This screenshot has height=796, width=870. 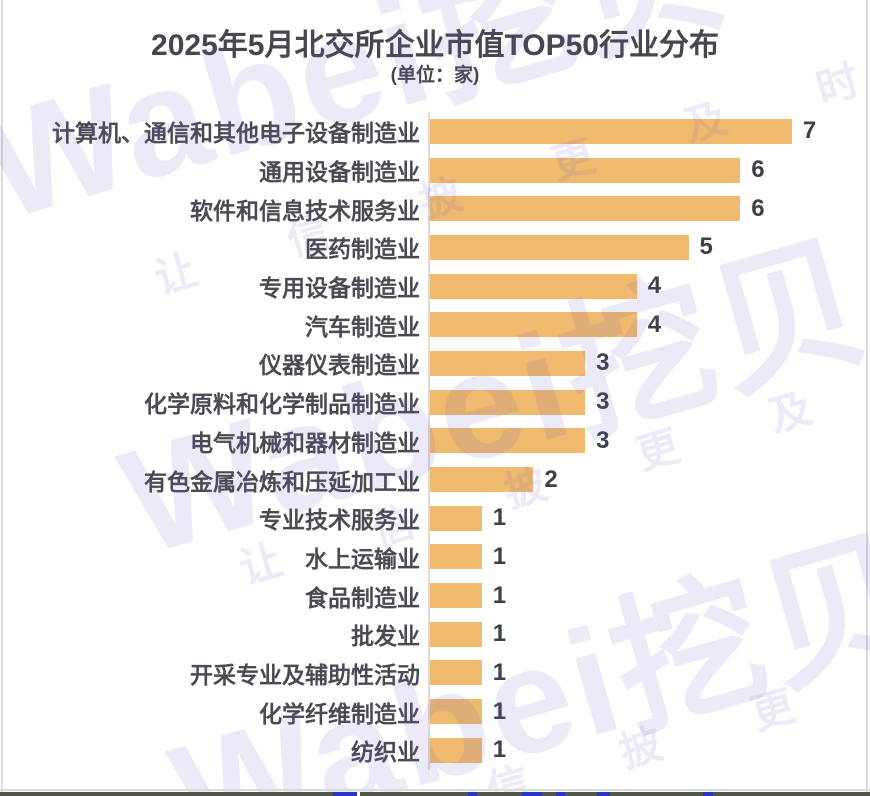 I want to click on bar-row: 专业技术服务业 1, so click(x=434, y=518).